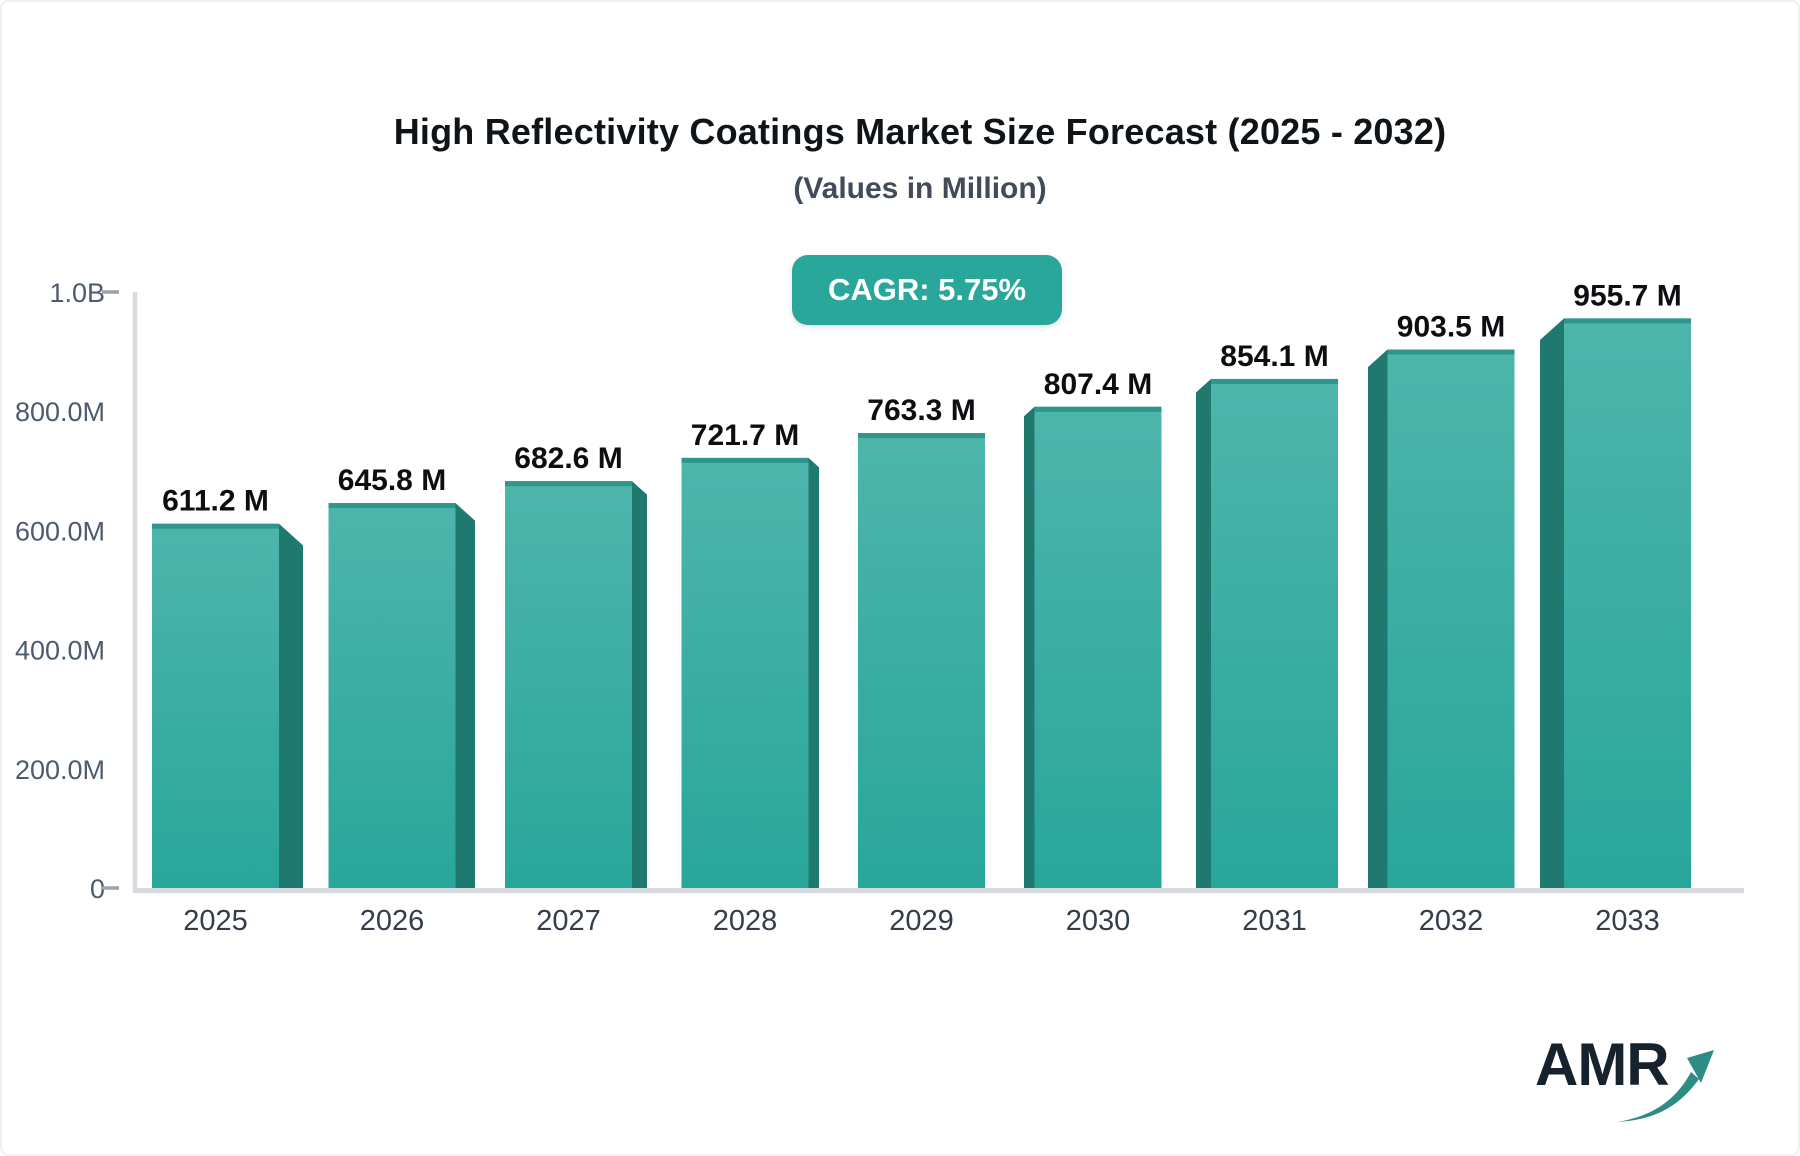 Image resolution: width=1800 pixels, height=1156 pixels. What do you see at coordinates (745, 460) in the screenshot?
I see `bar-top-edge-2028` at bounding box center [745, 460].